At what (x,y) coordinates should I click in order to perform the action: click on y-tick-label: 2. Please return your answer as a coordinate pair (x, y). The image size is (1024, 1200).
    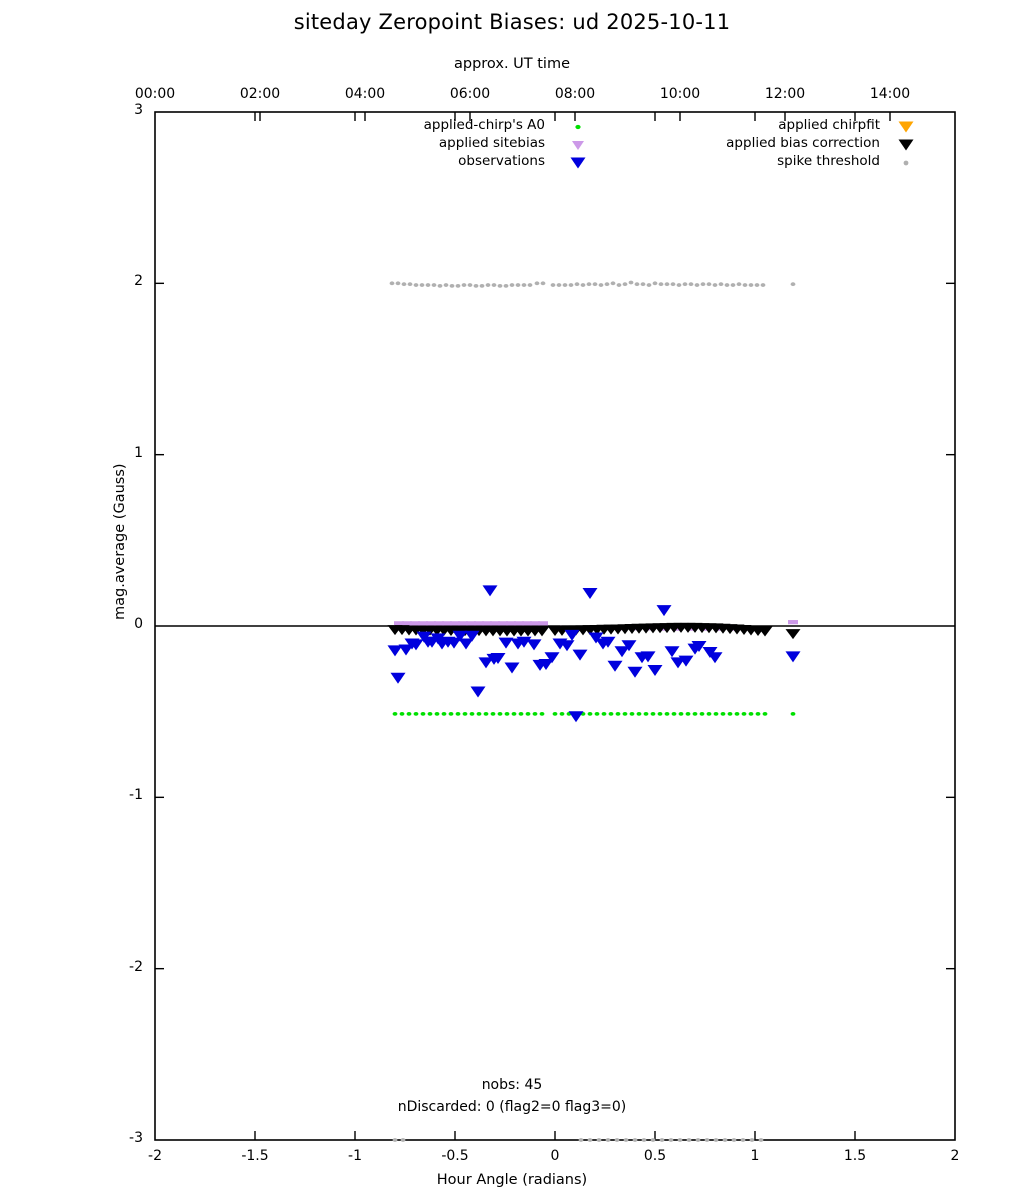
    Looking at the image, I should click on (138, 281).